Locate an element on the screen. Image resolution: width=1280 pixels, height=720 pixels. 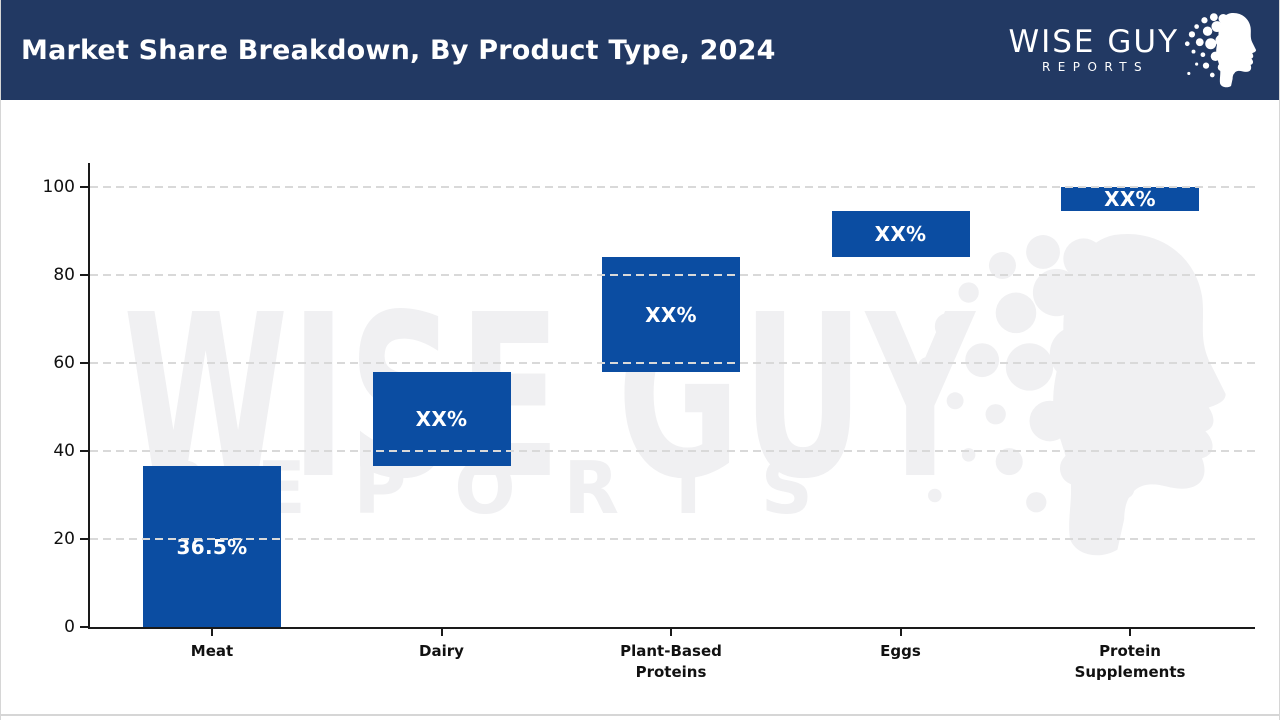
bar-plant-based-proteins: XX% is located at coordinates (671, 314).